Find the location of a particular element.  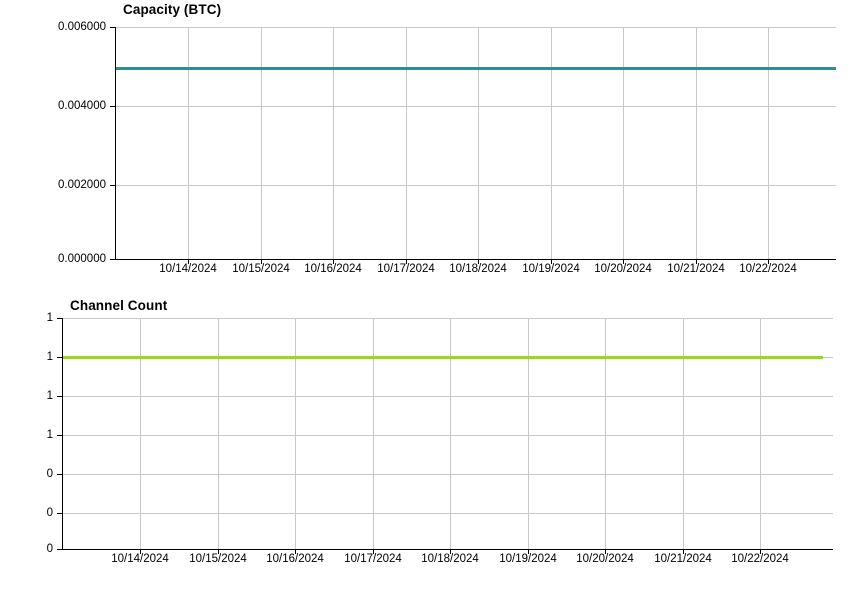

capacity-x-tick-label: 10/18/2024 is located at coordinates (478, 269).